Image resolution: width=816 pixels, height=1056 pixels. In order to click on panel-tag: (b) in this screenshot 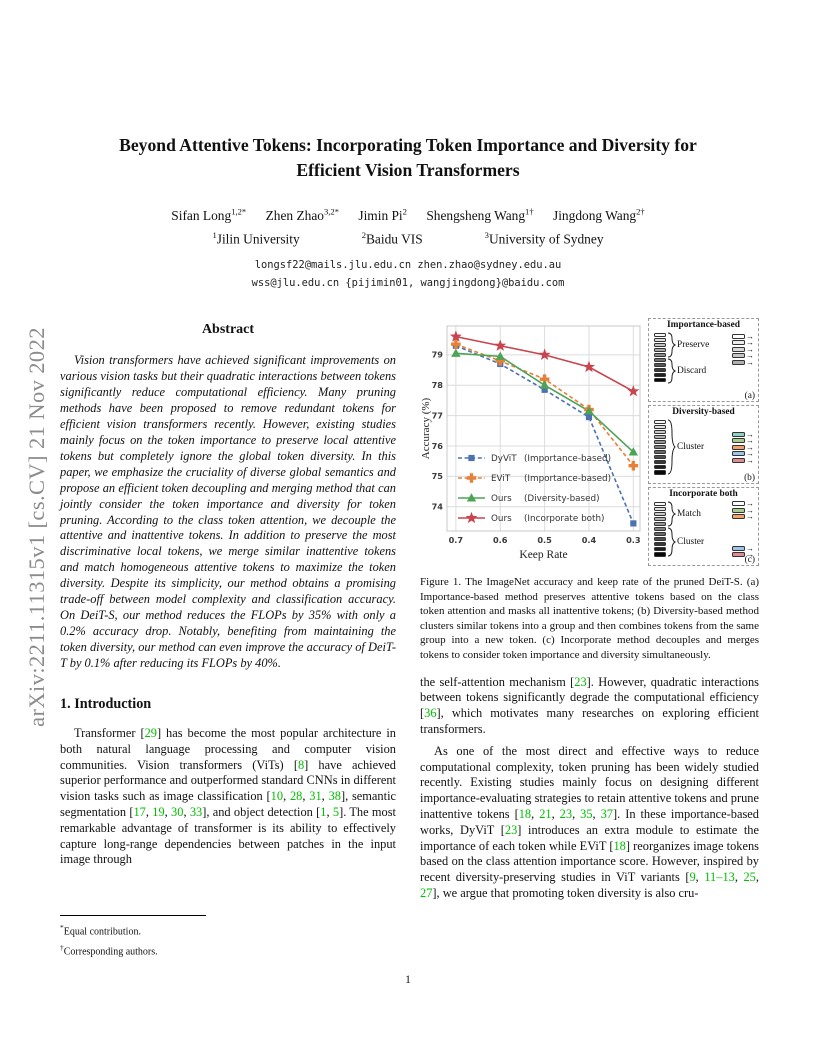, I will do `click(749, 478)`.